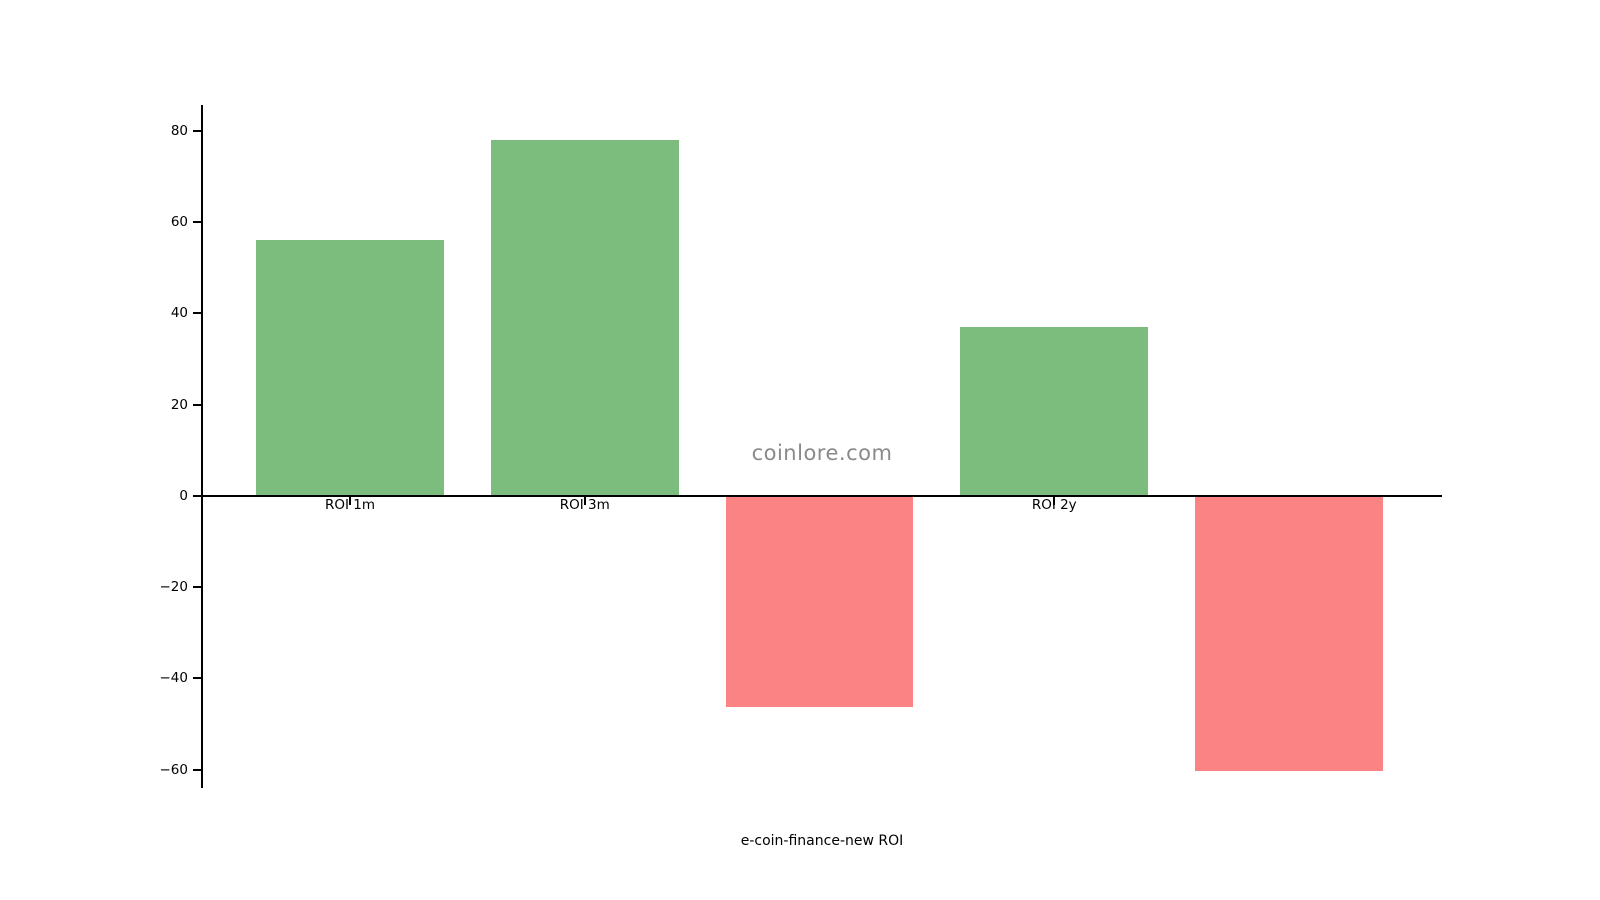  I want to click on y-tick-label: 20, so click(179, 404).